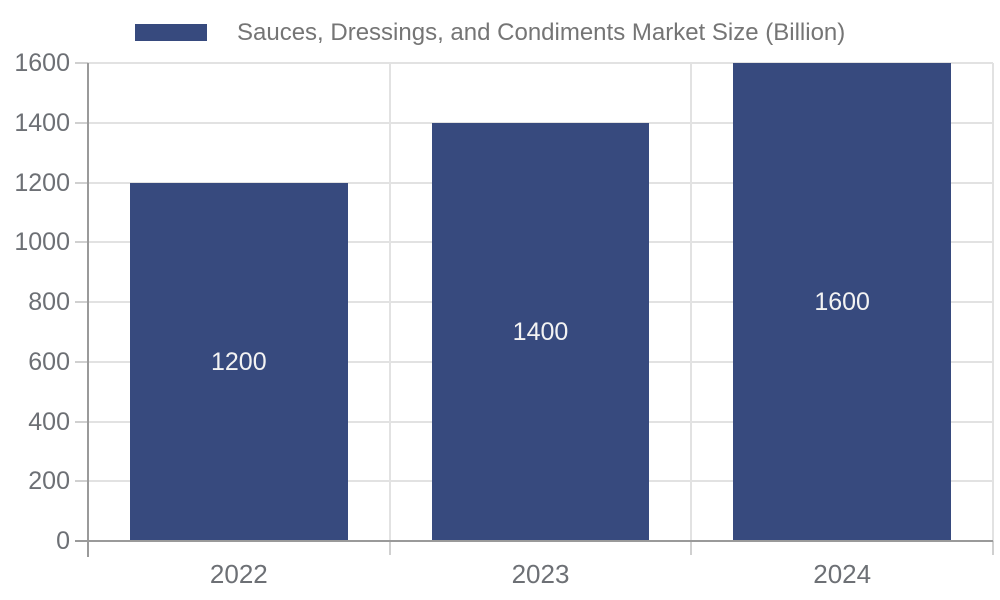  Describe the element at coordinates (534, 541) in the screenshot. I see `x-axis-line` at that location.